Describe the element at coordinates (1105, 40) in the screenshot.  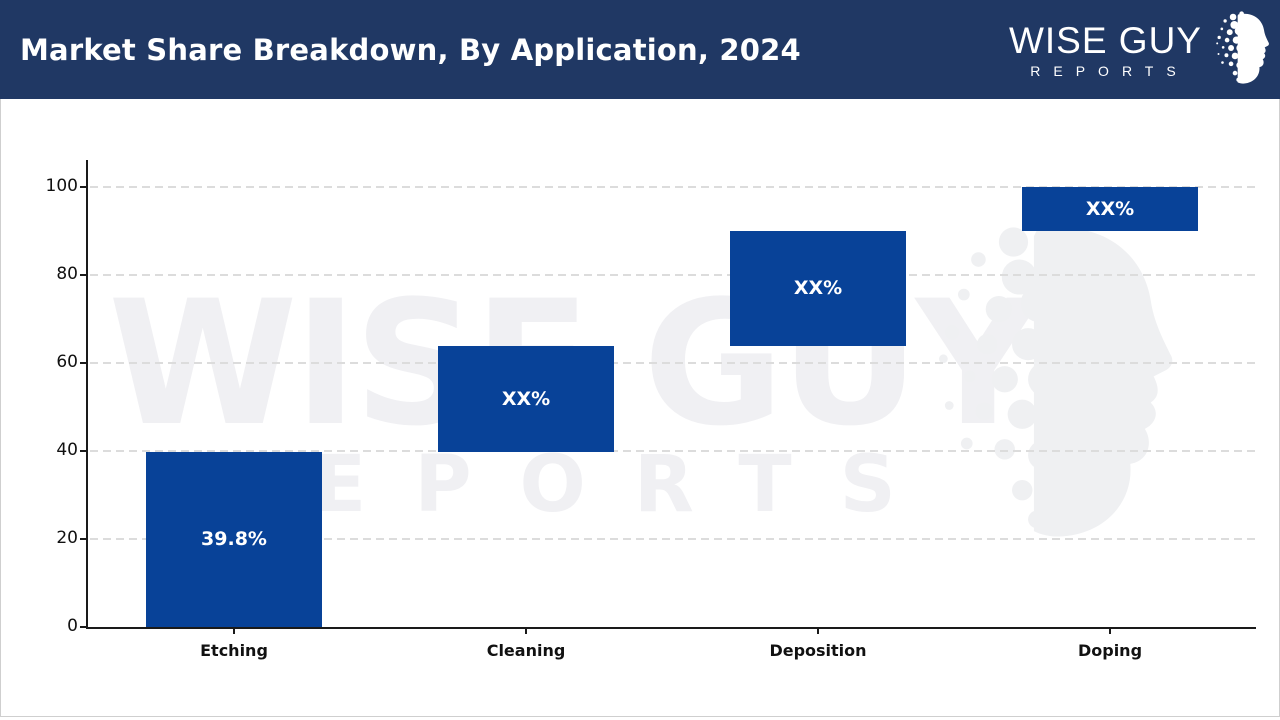
I see `brand-name: WISE GUY` at that location.